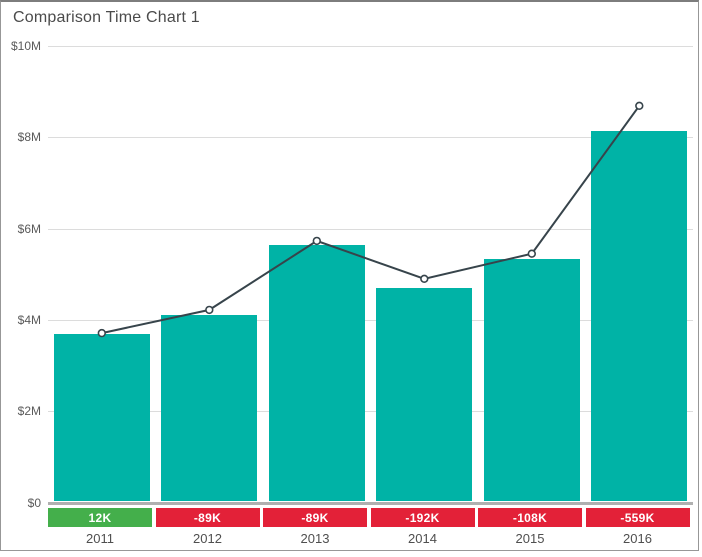  What do you see at coordinates (639, 106) in the screenshot?
I see `line-marker-2016` at bounding box center [639, 106].